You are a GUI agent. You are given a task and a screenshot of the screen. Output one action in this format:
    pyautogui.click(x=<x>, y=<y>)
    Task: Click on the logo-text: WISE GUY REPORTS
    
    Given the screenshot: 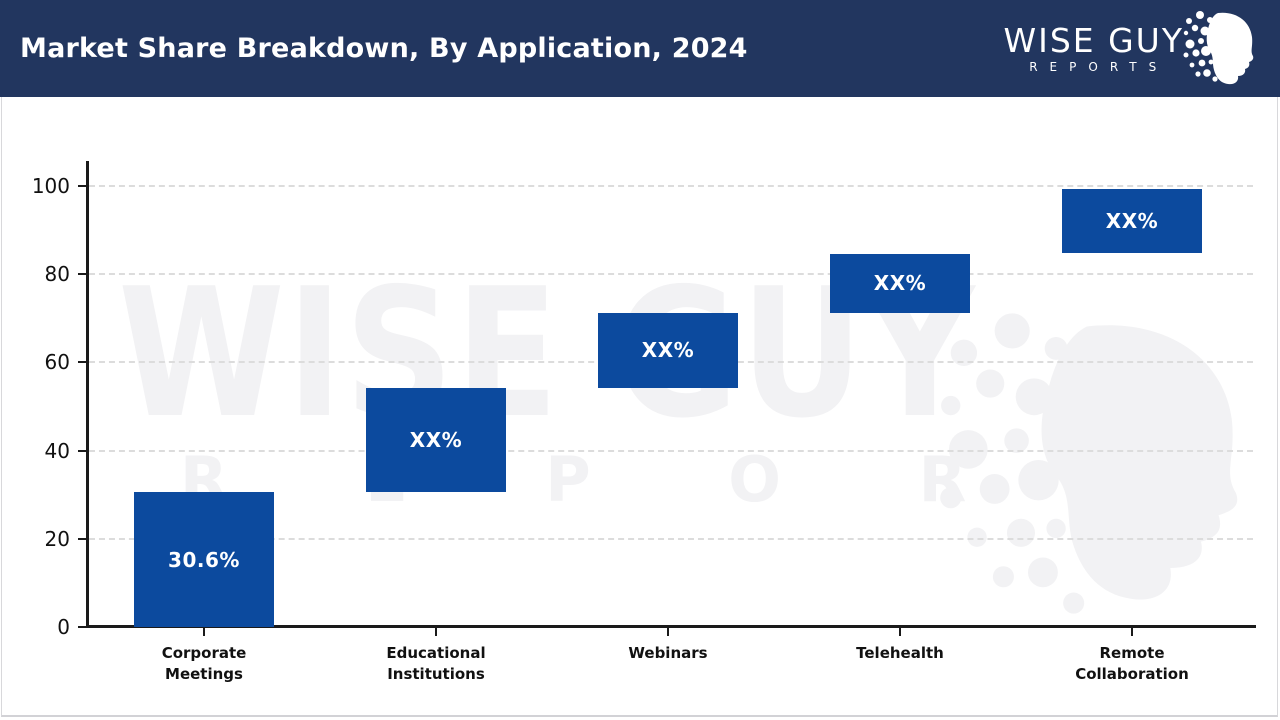 What is the action you would take?
    pyautogui.click(x=1093, y=48)
    